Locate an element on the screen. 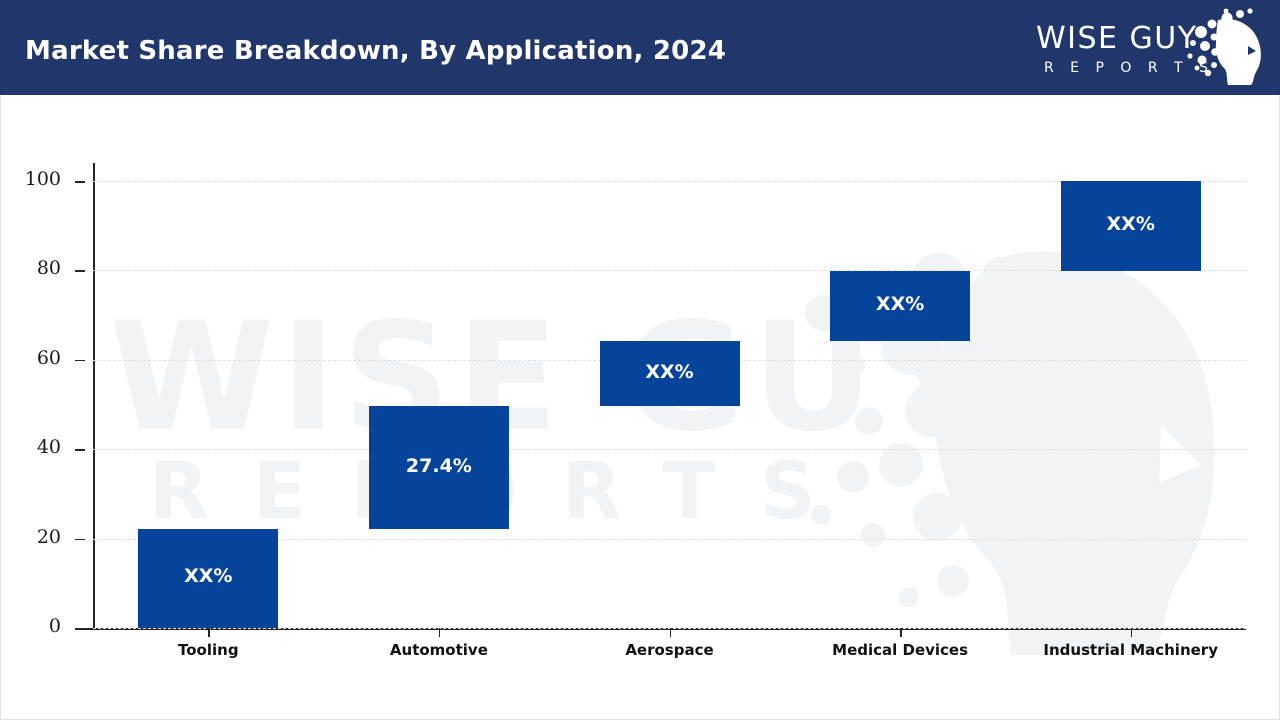 This screenshot has height=720, width=1280. bar-value-label: 27.4% is located at coordinates (438, 465).